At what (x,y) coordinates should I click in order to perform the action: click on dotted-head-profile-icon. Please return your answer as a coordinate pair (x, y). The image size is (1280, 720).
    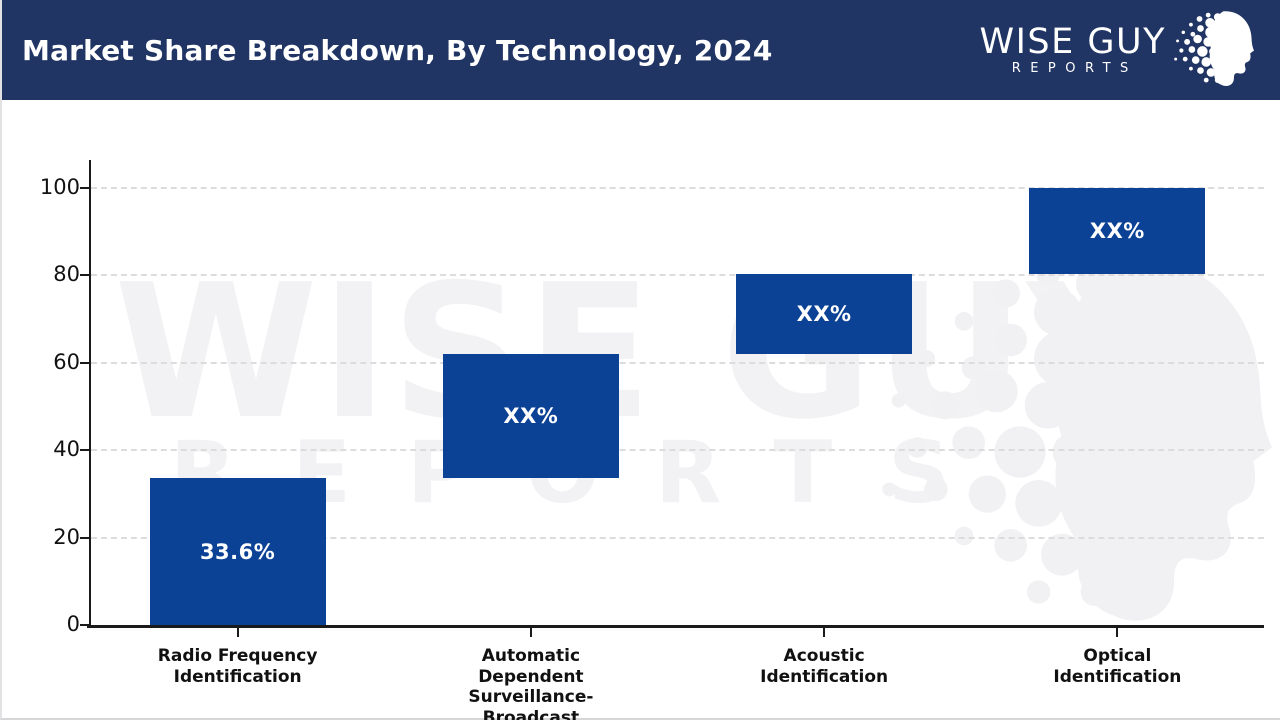
    Looking at the image, I should click on (1214, 48).